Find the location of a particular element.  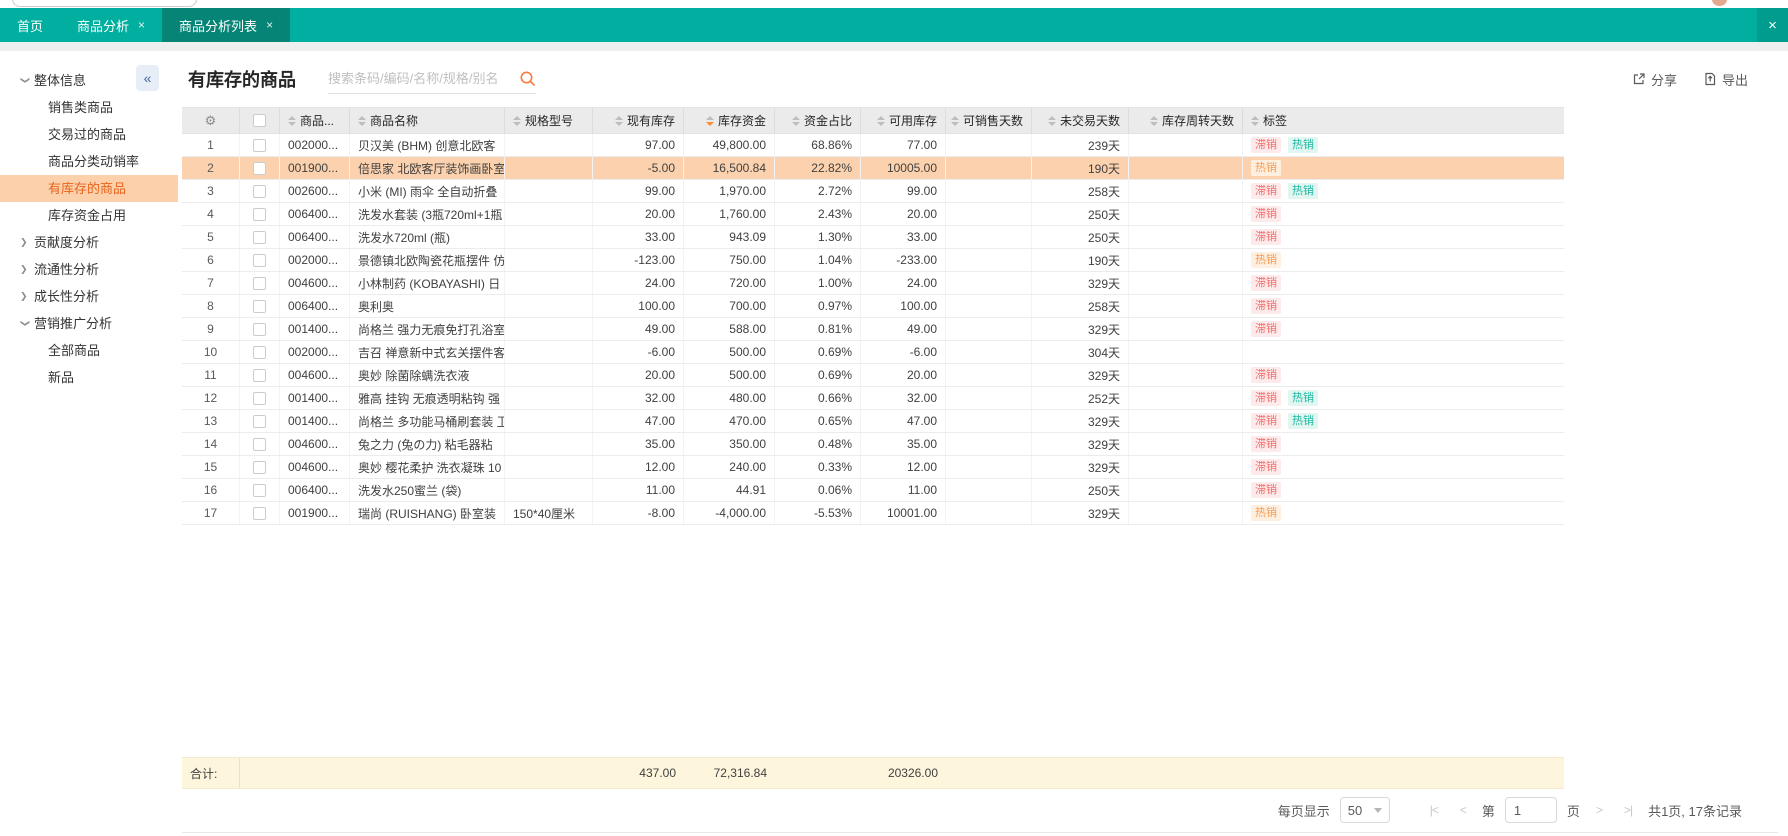

sidebar-collapse-button: « is located at coordinates (147, 78).